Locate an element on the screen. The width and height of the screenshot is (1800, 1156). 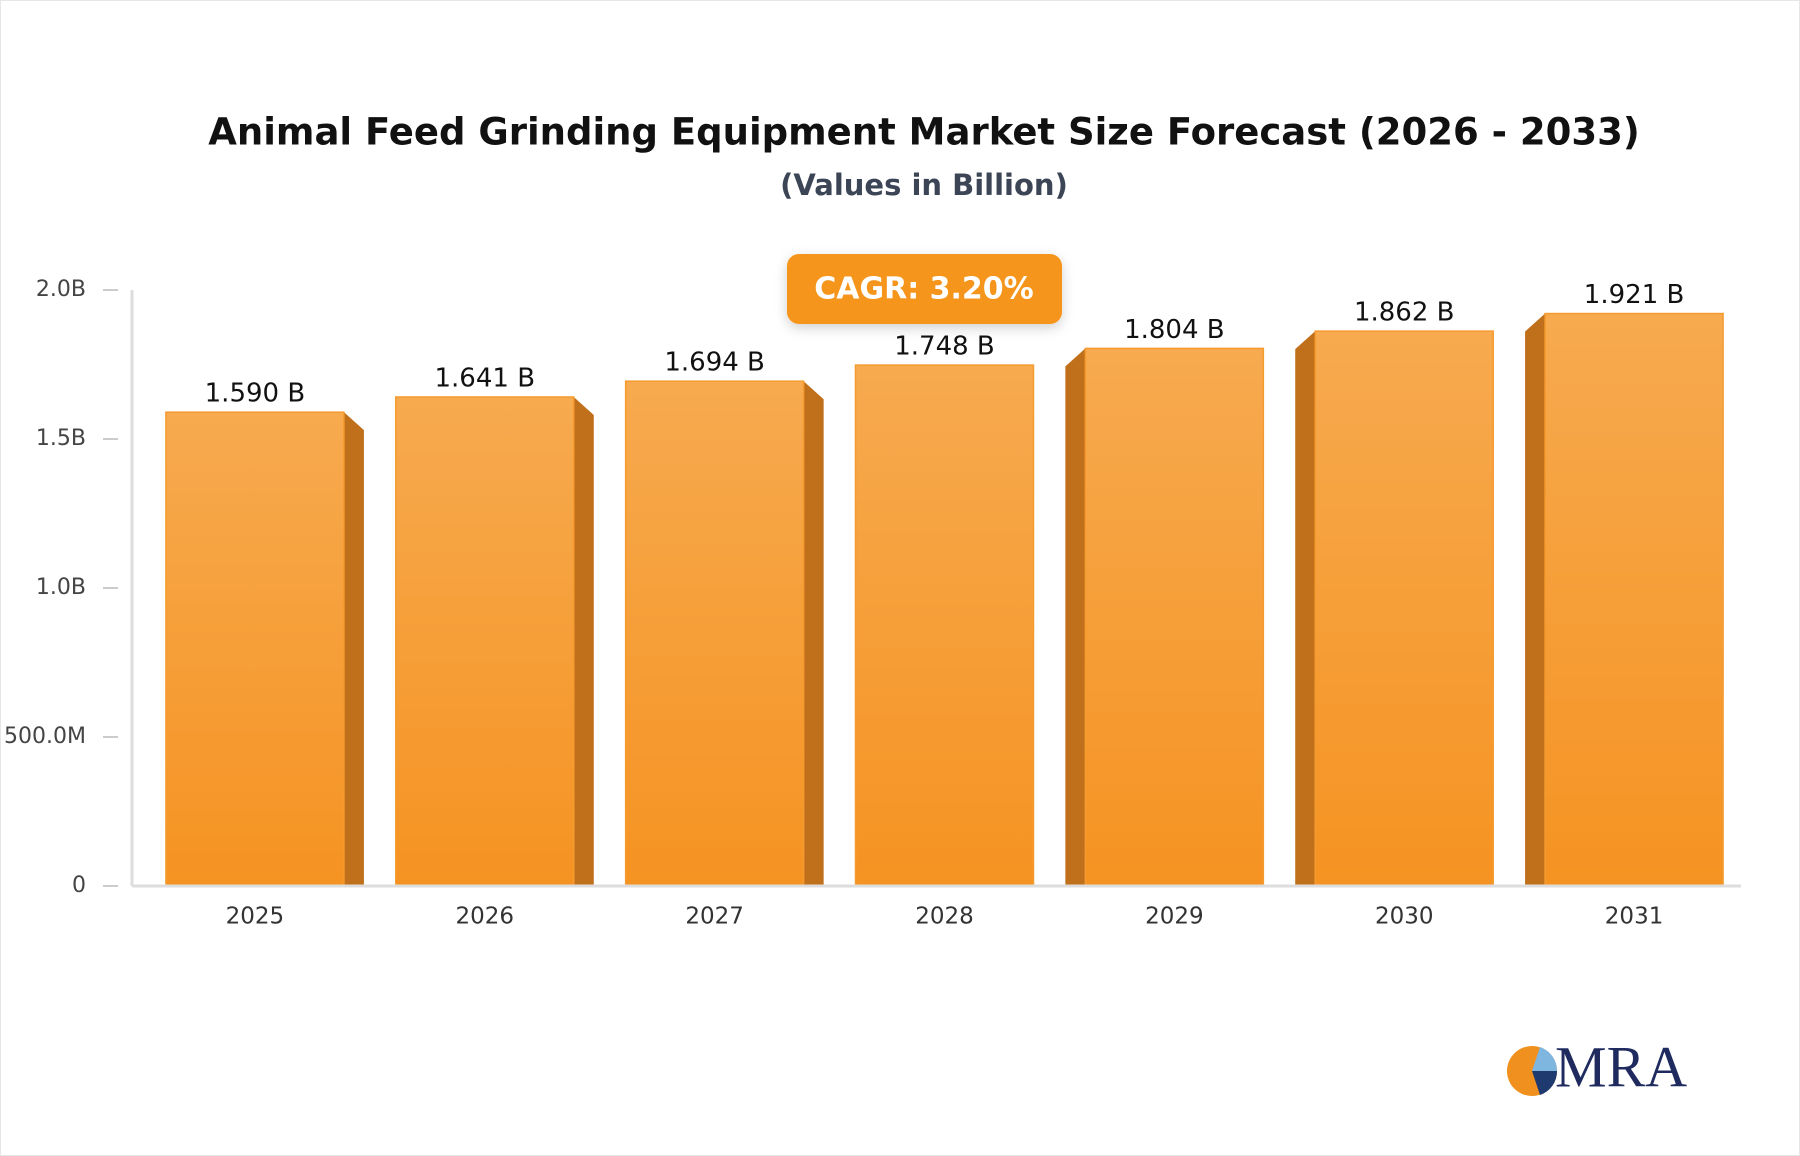
cagr-label: CAGR: 3.20% is located at coordinates (923, 289).